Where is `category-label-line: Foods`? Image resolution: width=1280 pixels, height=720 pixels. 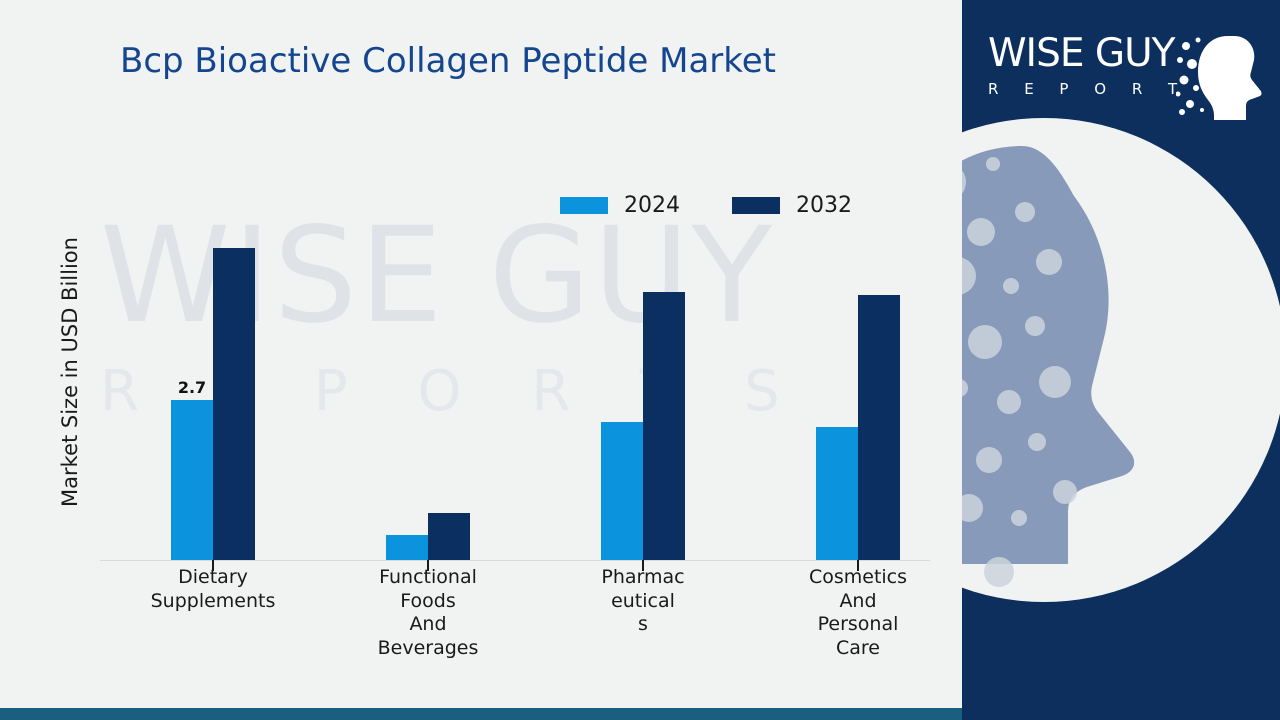
category-label-line: Foods is located at coordinates (428, 600).